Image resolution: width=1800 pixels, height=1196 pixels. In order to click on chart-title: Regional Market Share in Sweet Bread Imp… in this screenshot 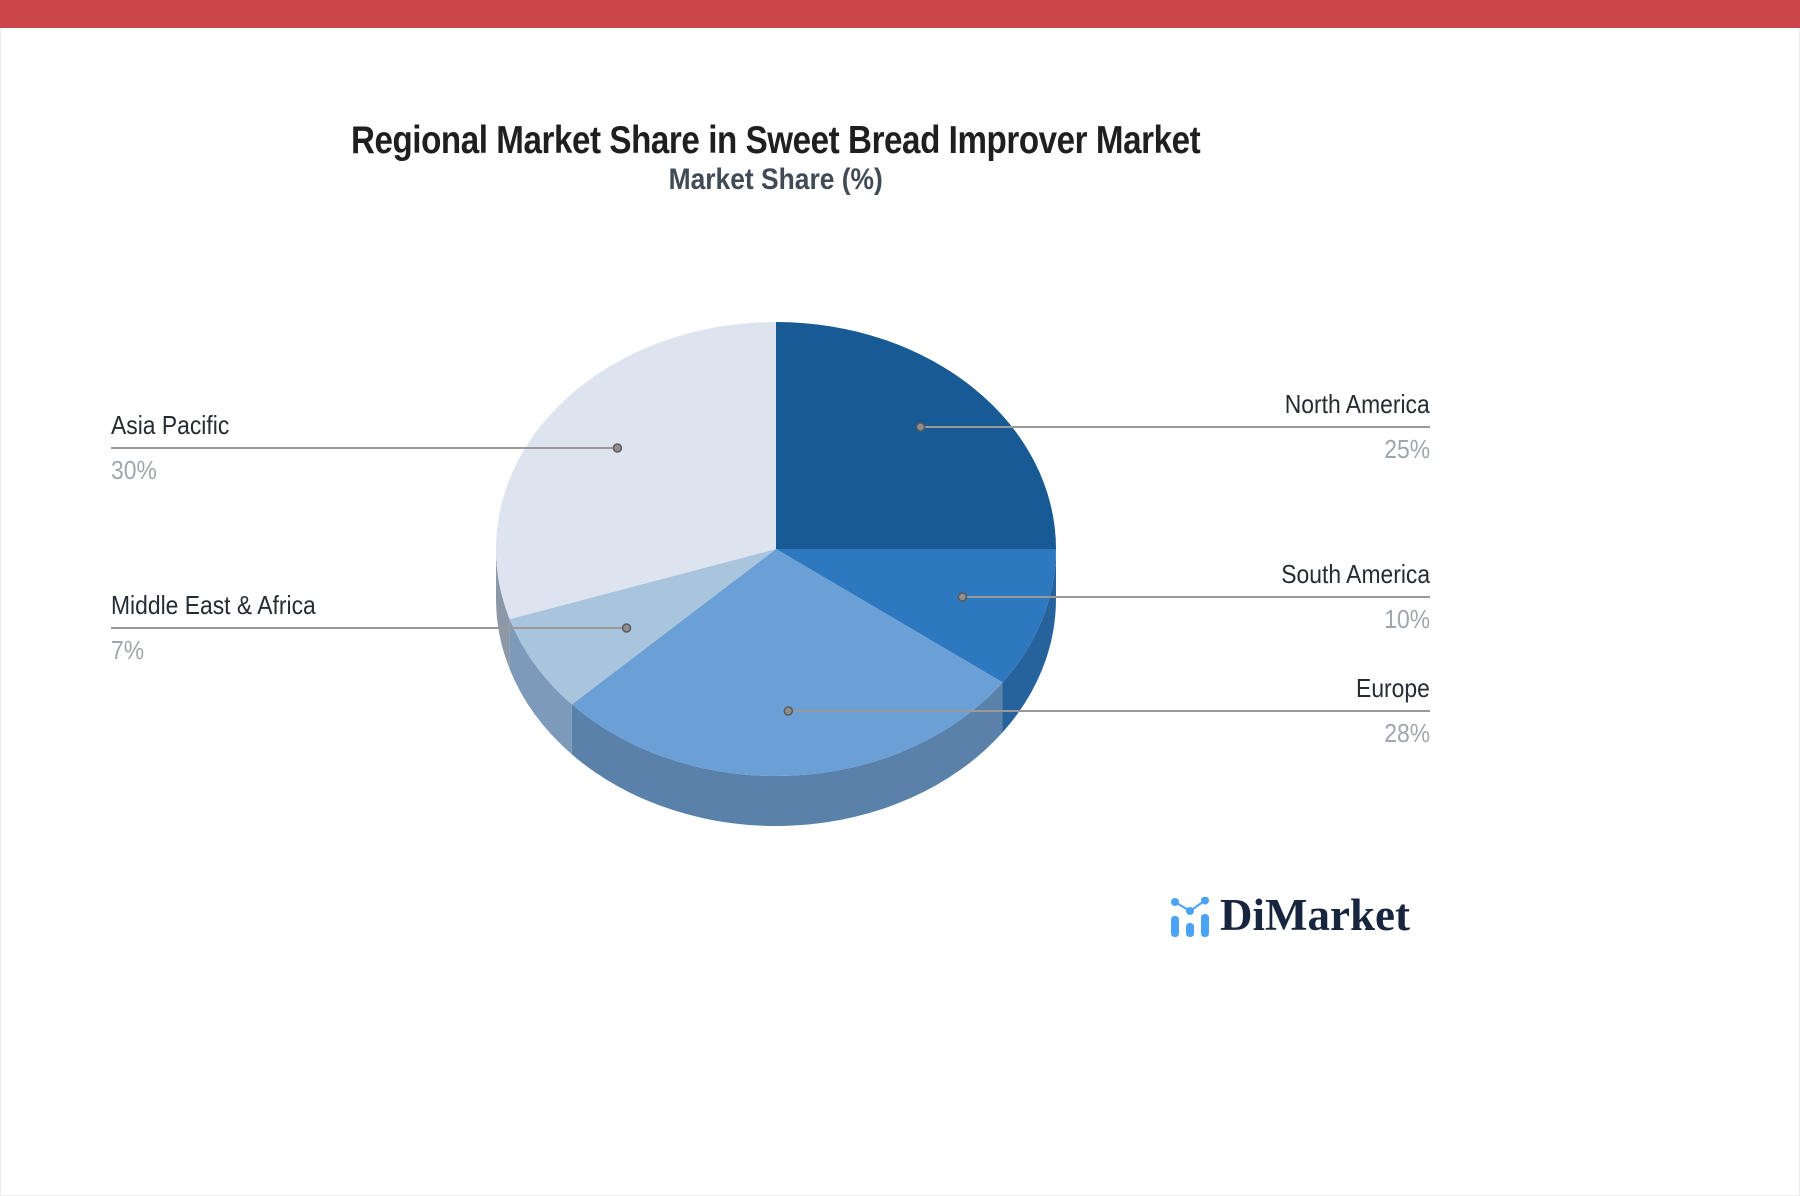, I will do `click(776, 141)`.